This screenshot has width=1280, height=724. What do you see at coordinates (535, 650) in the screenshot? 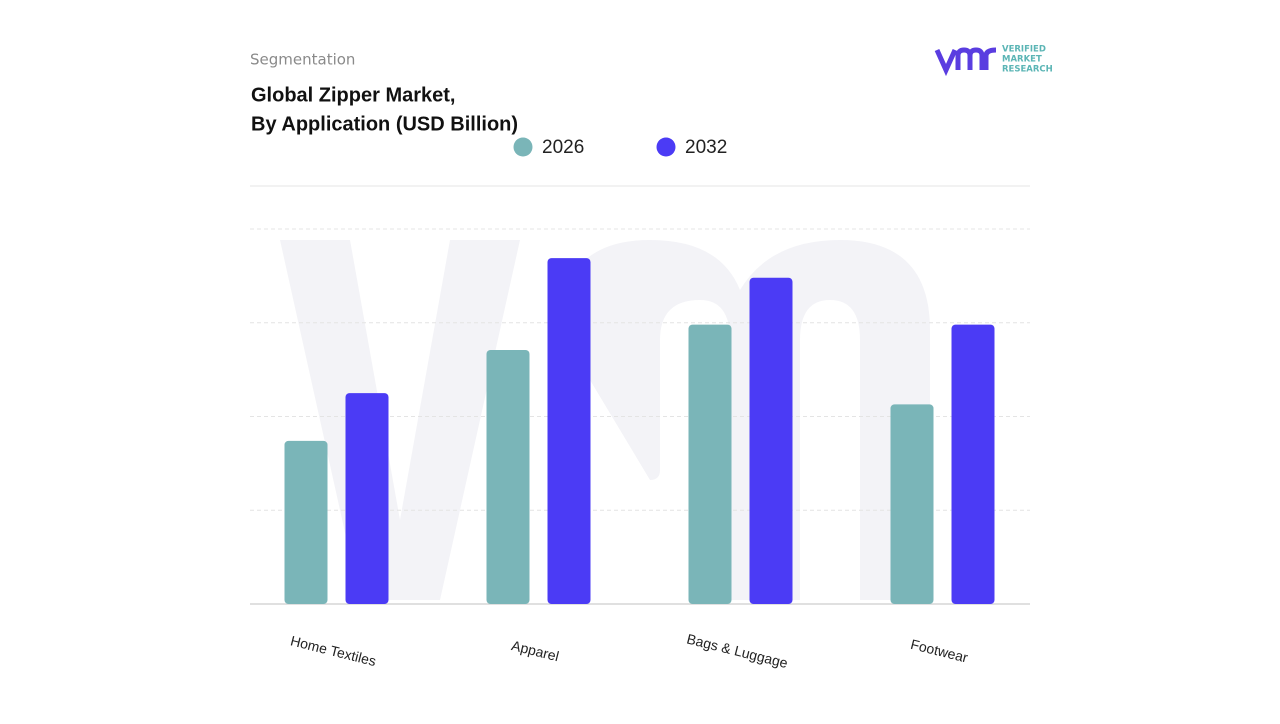
I see `x-tick-label: Apparel` at bounding box center [535, 650].